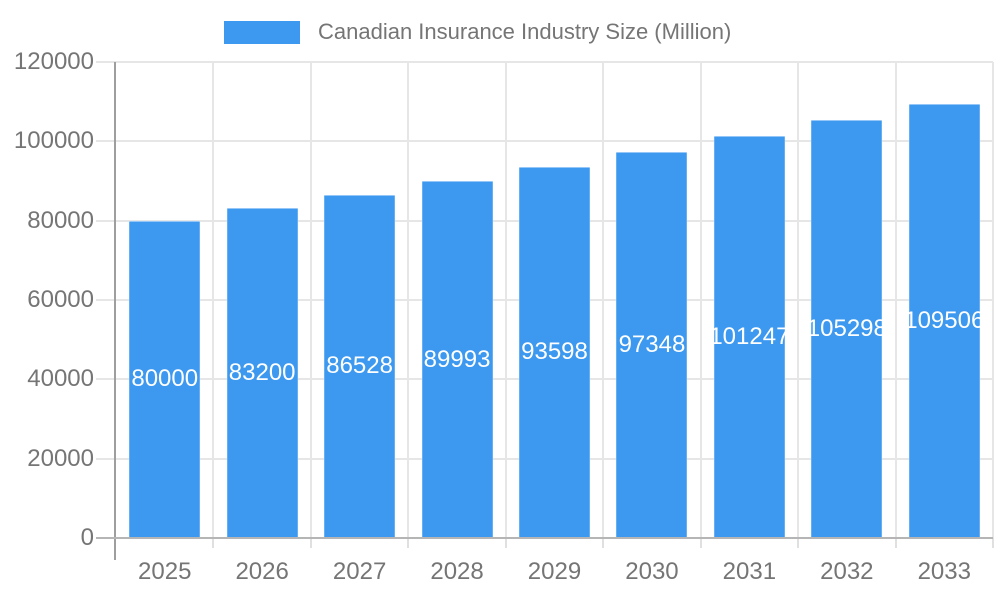 The width and height of the screenshot is (1000, 600). I want to click on bar-value-label: 89993, so click(457, 359).